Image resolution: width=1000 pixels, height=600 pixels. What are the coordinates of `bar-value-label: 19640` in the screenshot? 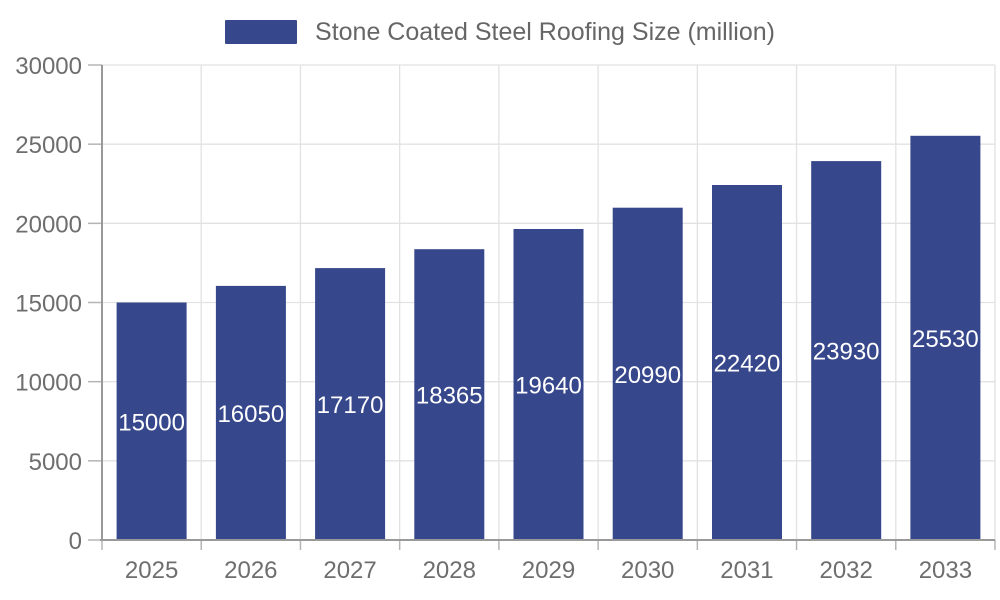 It's located at (548, 386).